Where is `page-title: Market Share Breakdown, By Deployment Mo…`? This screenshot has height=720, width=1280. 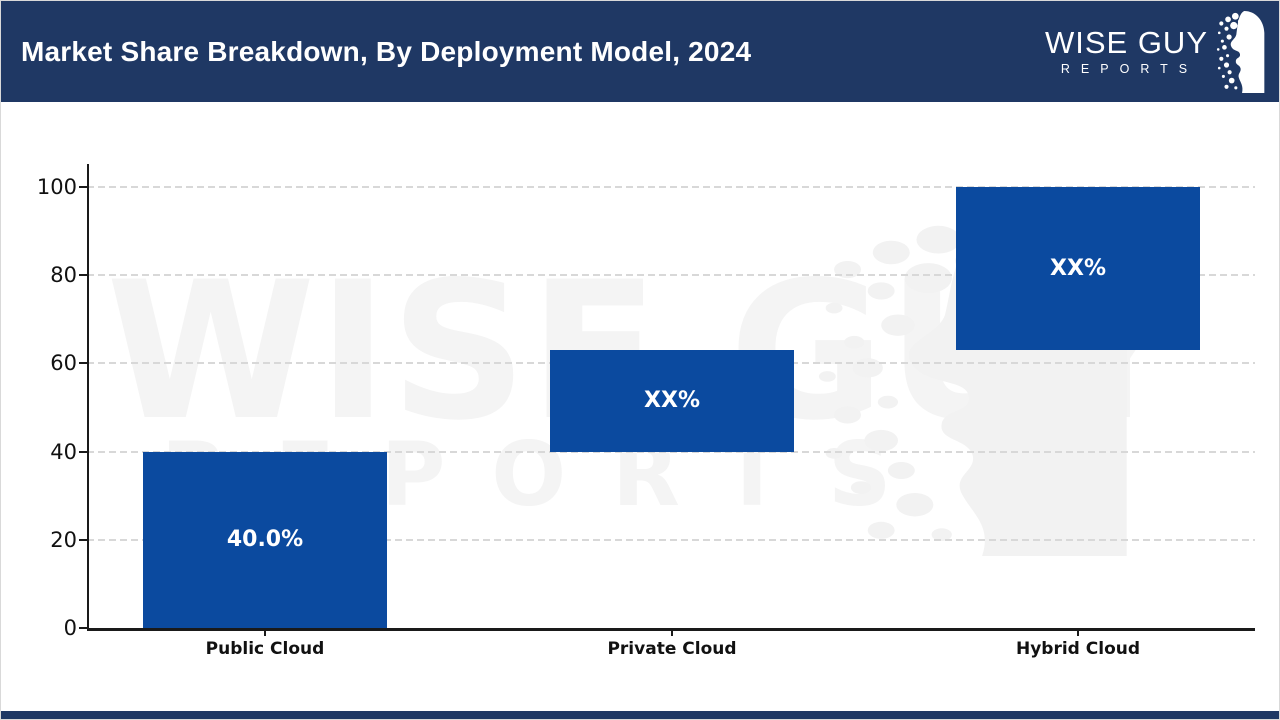 page-title: Market Share Breakdown, By Deployment Mo… is located at coordinates (386, 51).